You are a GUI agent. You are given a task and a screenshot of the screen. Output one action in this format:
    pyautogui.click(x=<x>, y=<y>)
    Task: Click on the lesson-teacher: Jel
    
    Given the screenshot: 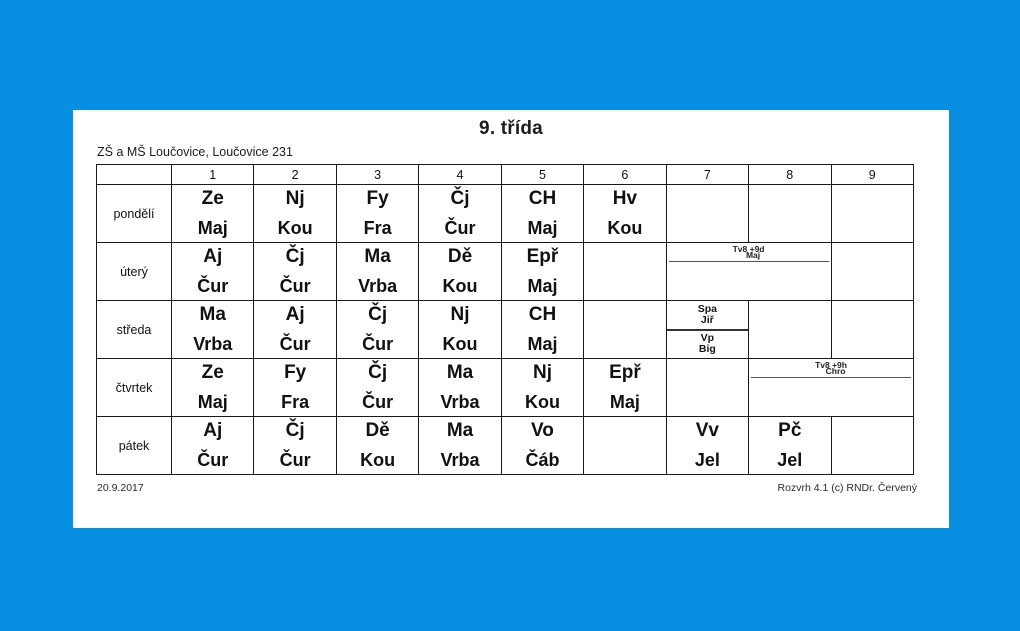 What is the action you would take?
    pyautogui.click(x=790, y=460)
    